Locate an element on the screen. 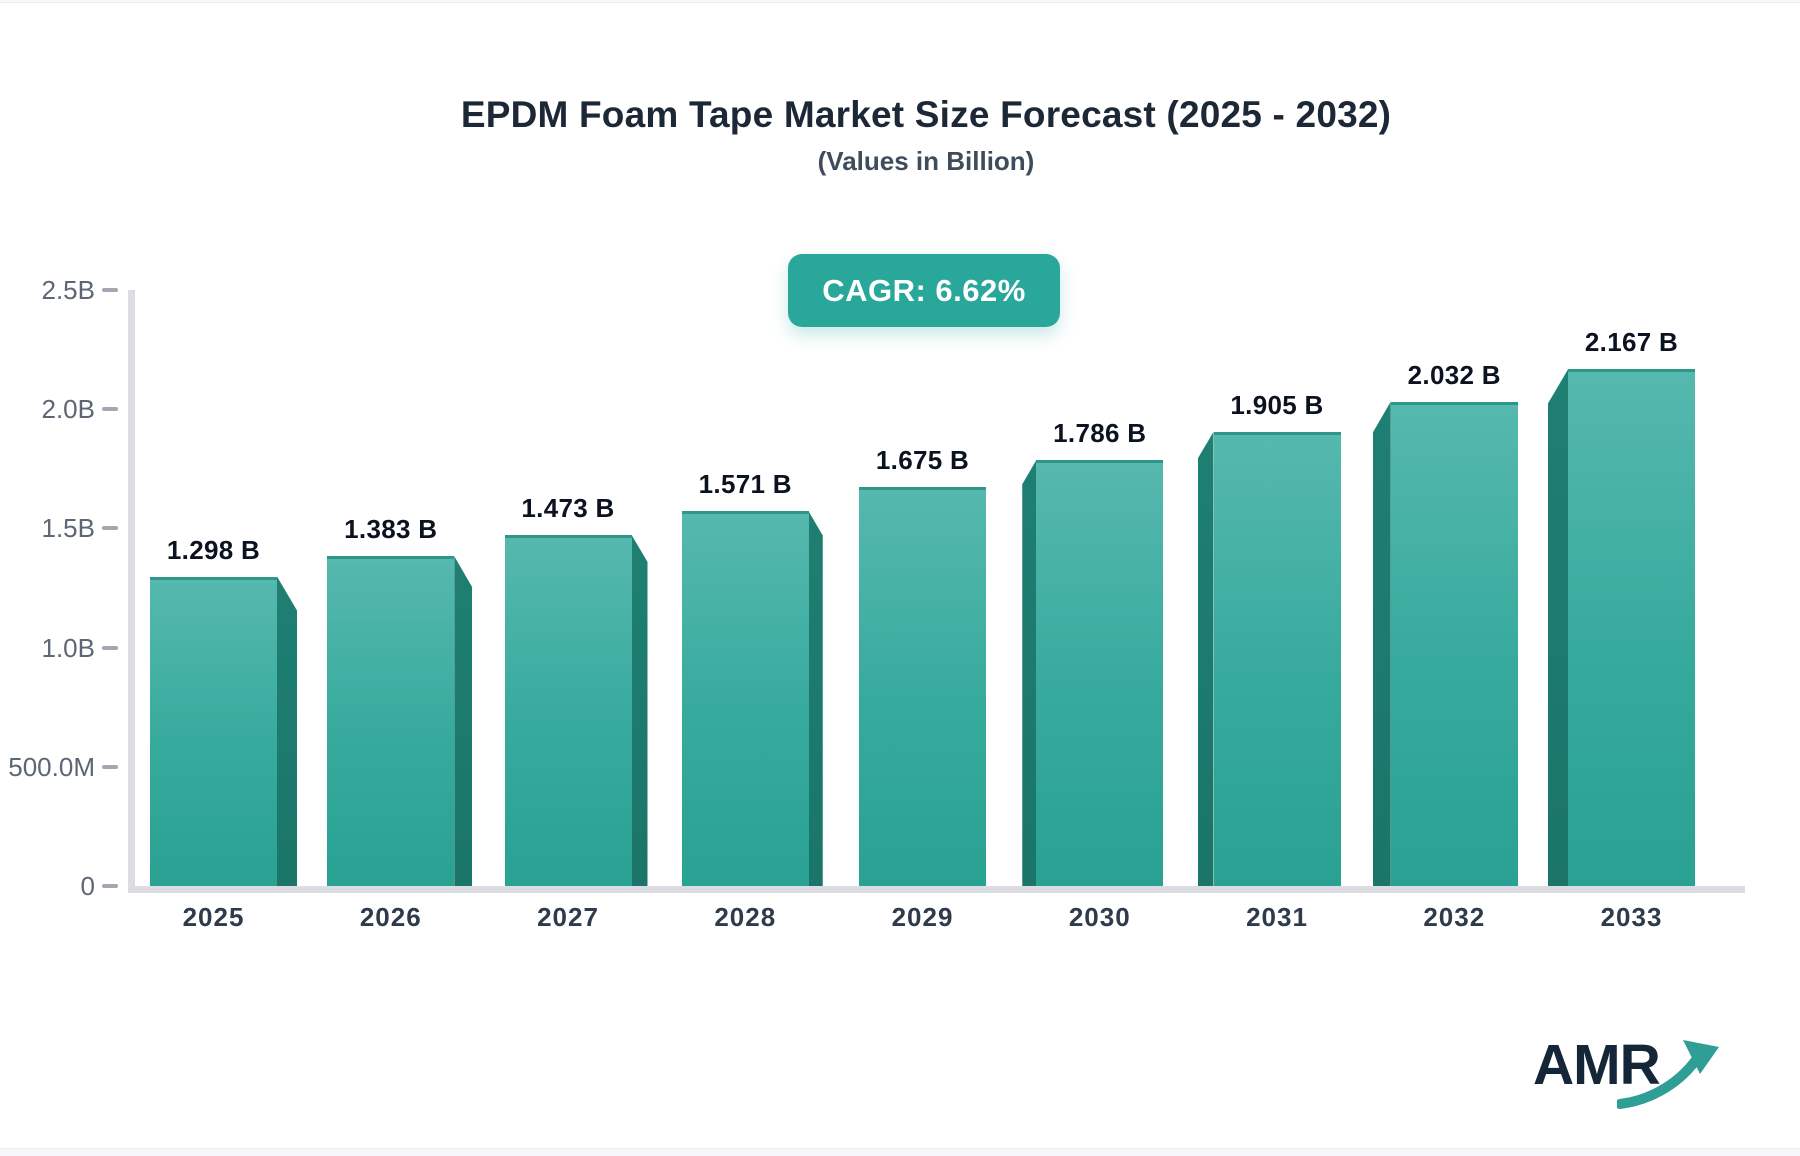 The height and width of the screenshot is (1156, 1800). x-axis-line is located at coordinates (936, 889).